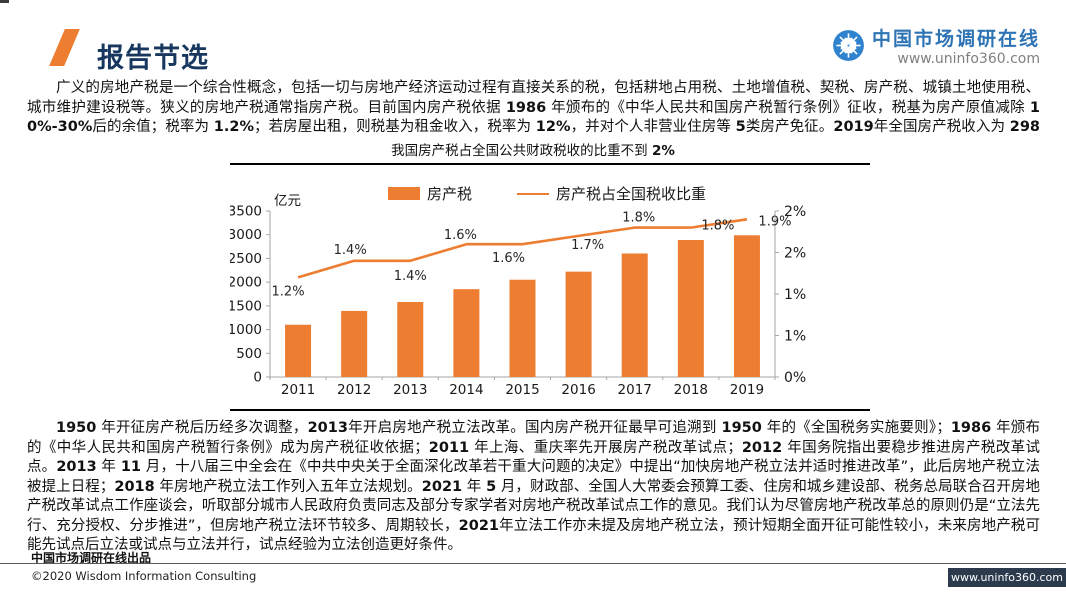 The width and height of the screenshot is (1066, 600). What do you see at coordinates (522, 248) in the screenshot?
I see `ratio-line-series` at bounding box center [522, 248].